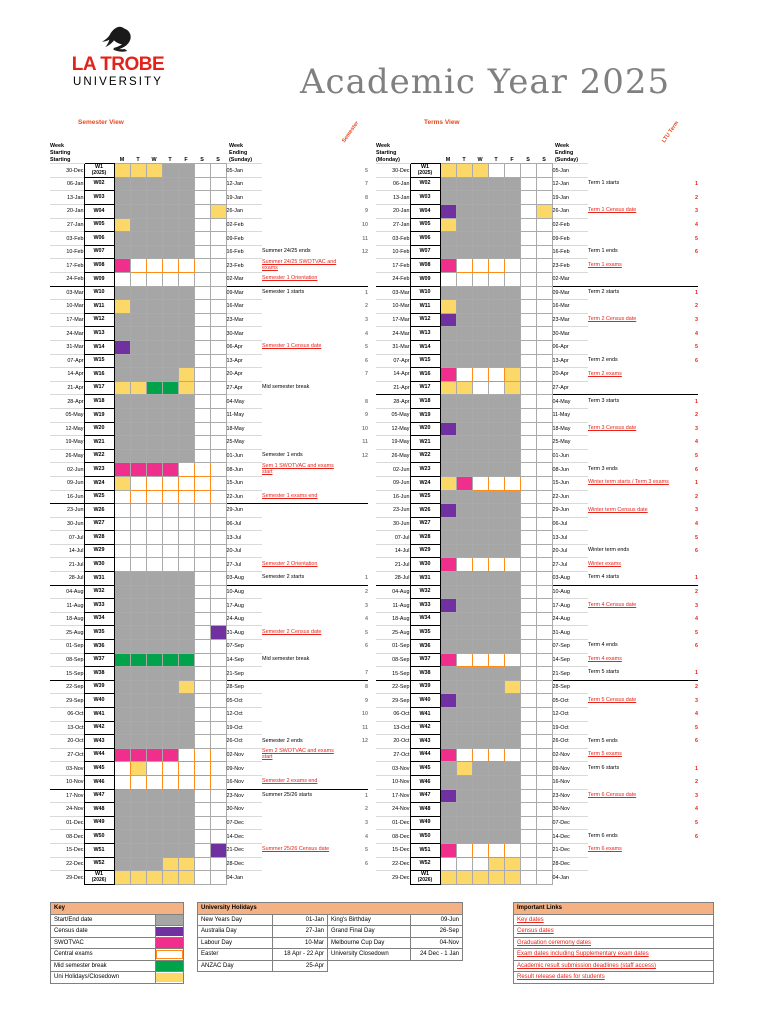  I want to click on semester-event-note: Semester 1 Orientation, so click(290, 278).